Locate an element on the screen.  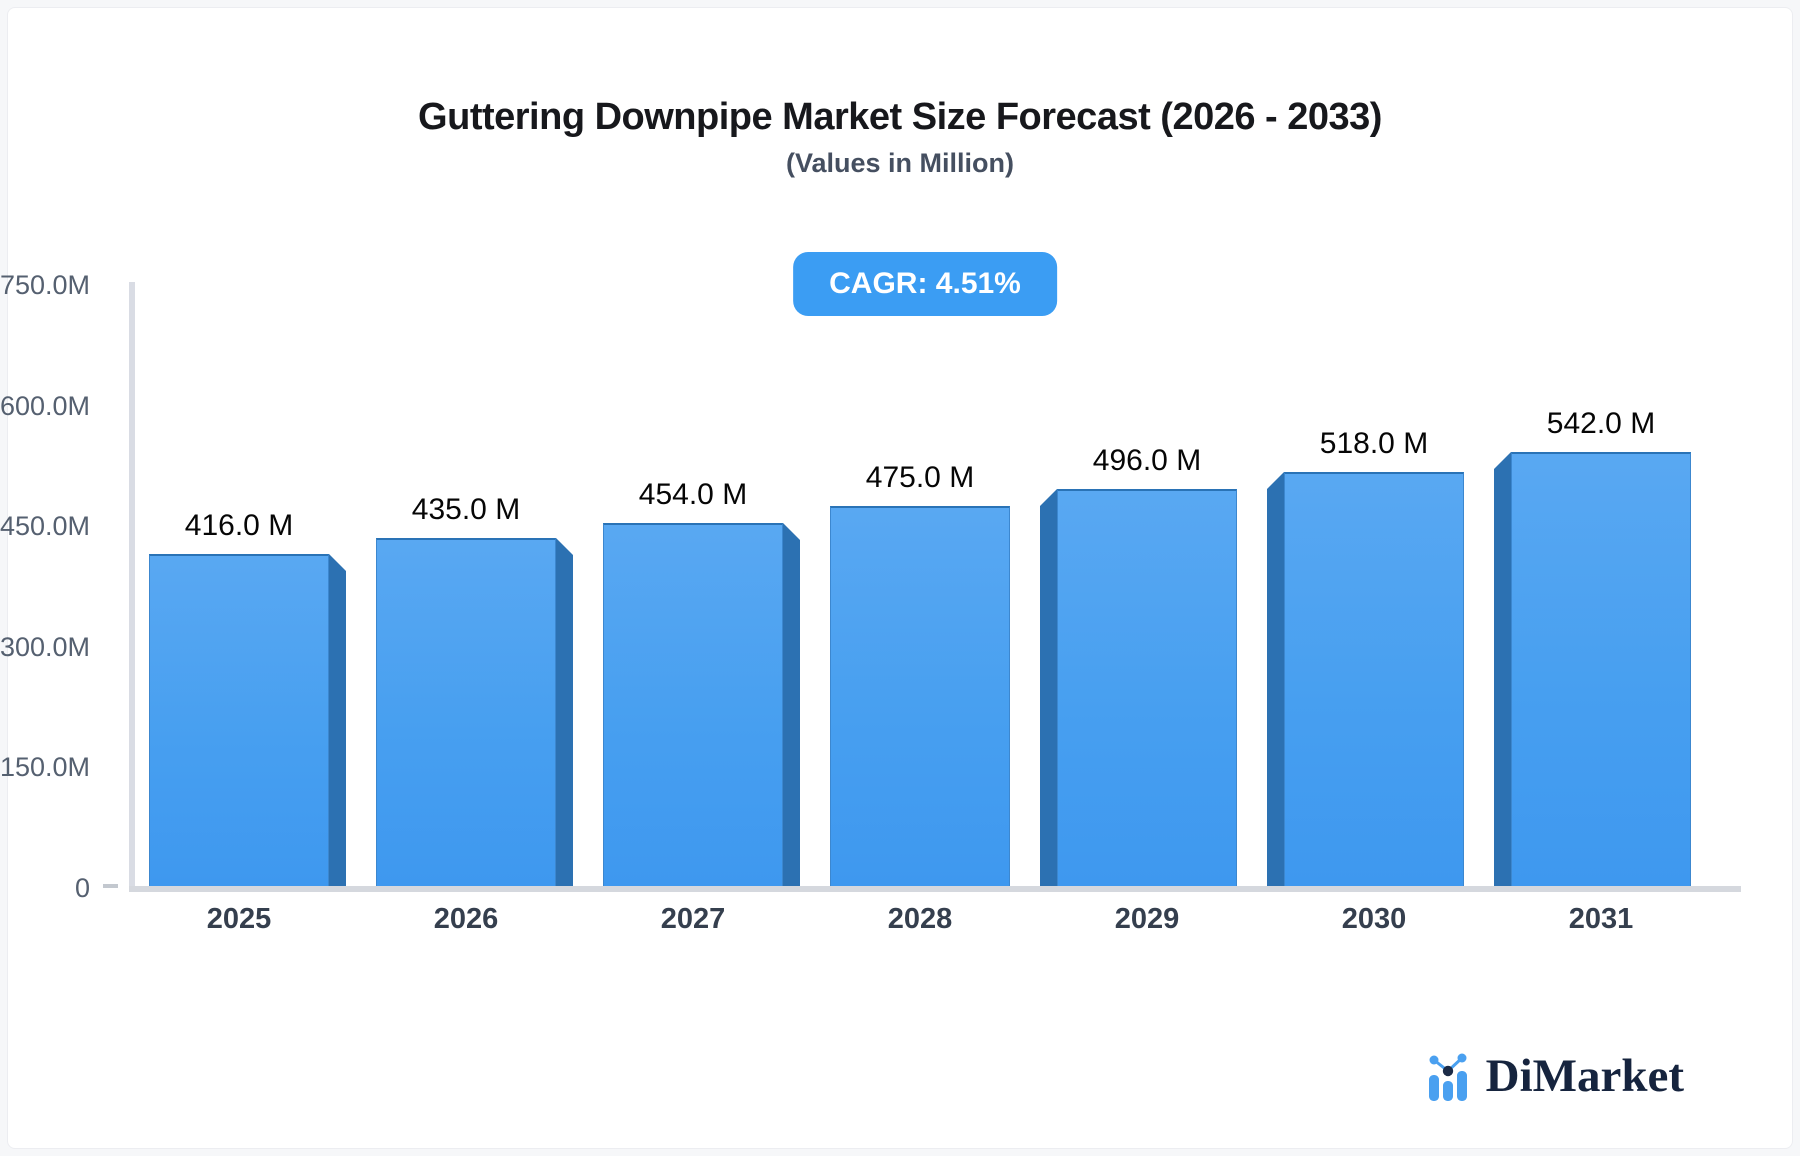
bar-value-label: 435.0 M is located at coordinates (466, 509).